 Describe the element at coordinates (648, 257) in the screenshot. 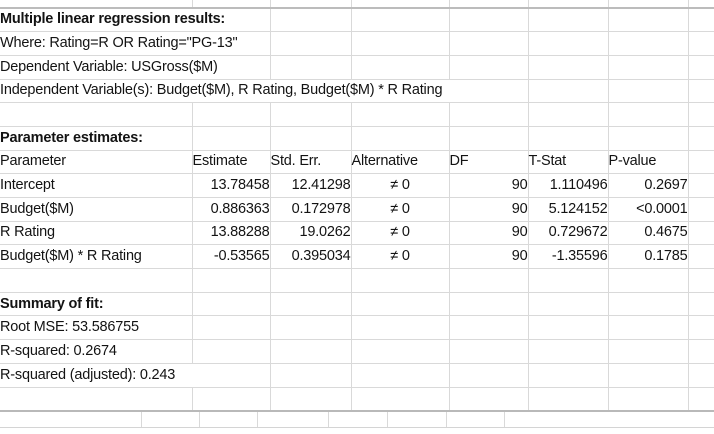

I see `cell-p-value: 0.1785` at that location.